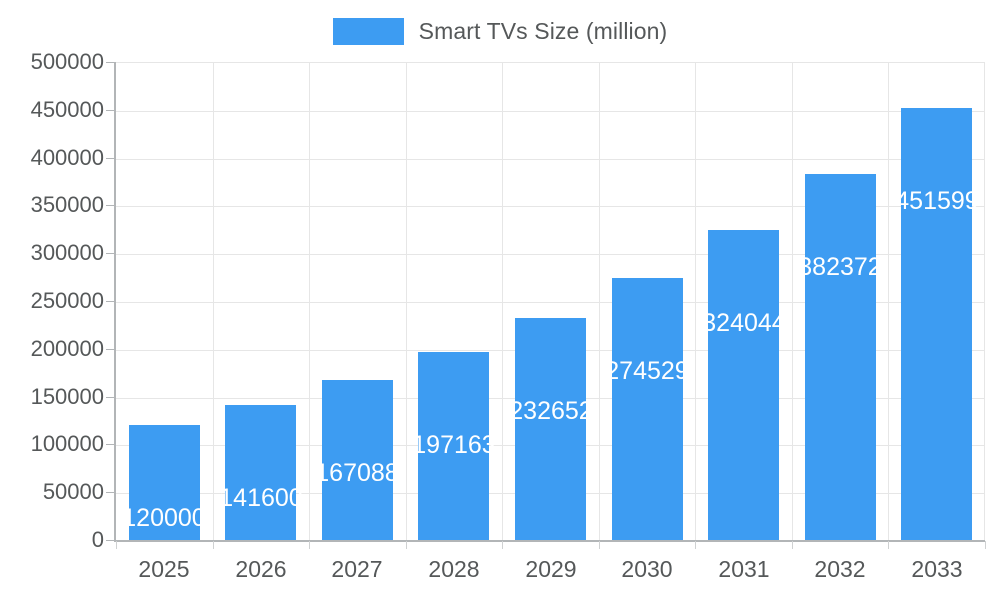 This screenshot has height=600, width=1000. What do you see at coordinates (67, 253) in the screenshot?
I see `y-axis-tick-label: 300000` at bounding box center [67, 253].